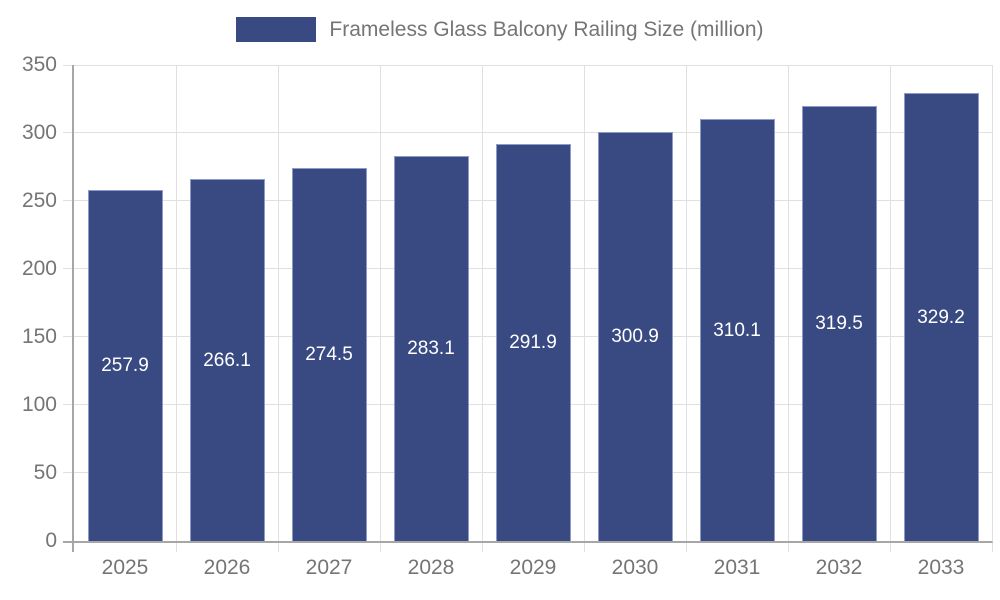 This screenshot has width=1000, height=600. I want to click on bar-2033: 329.2, so click(941, 317).